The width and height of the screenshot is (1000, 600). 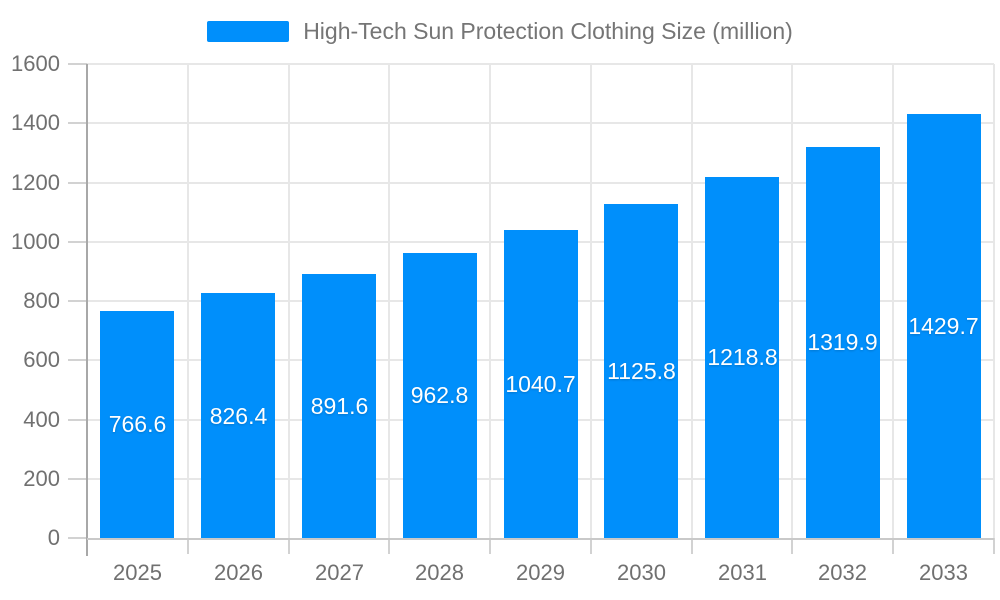 I want to click on x-axis-tick-label: 2026, so click(x=238, y=572).